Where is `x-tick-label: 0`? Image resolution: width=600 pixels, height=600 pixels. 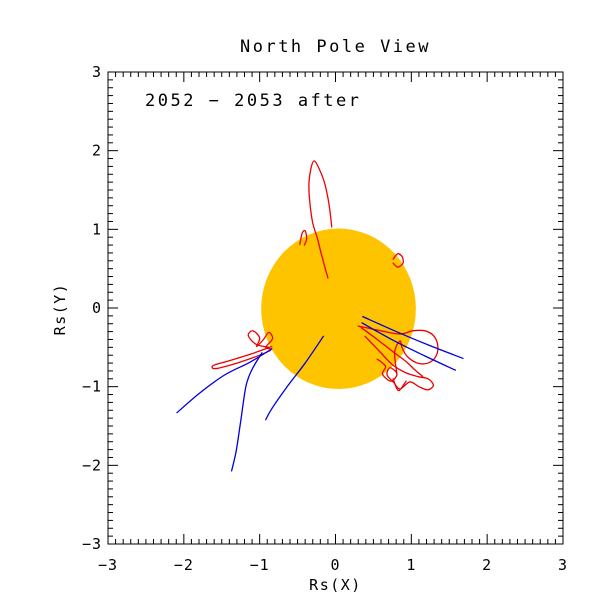
x-tick-label: 0 is located at coordinates (335, 565).